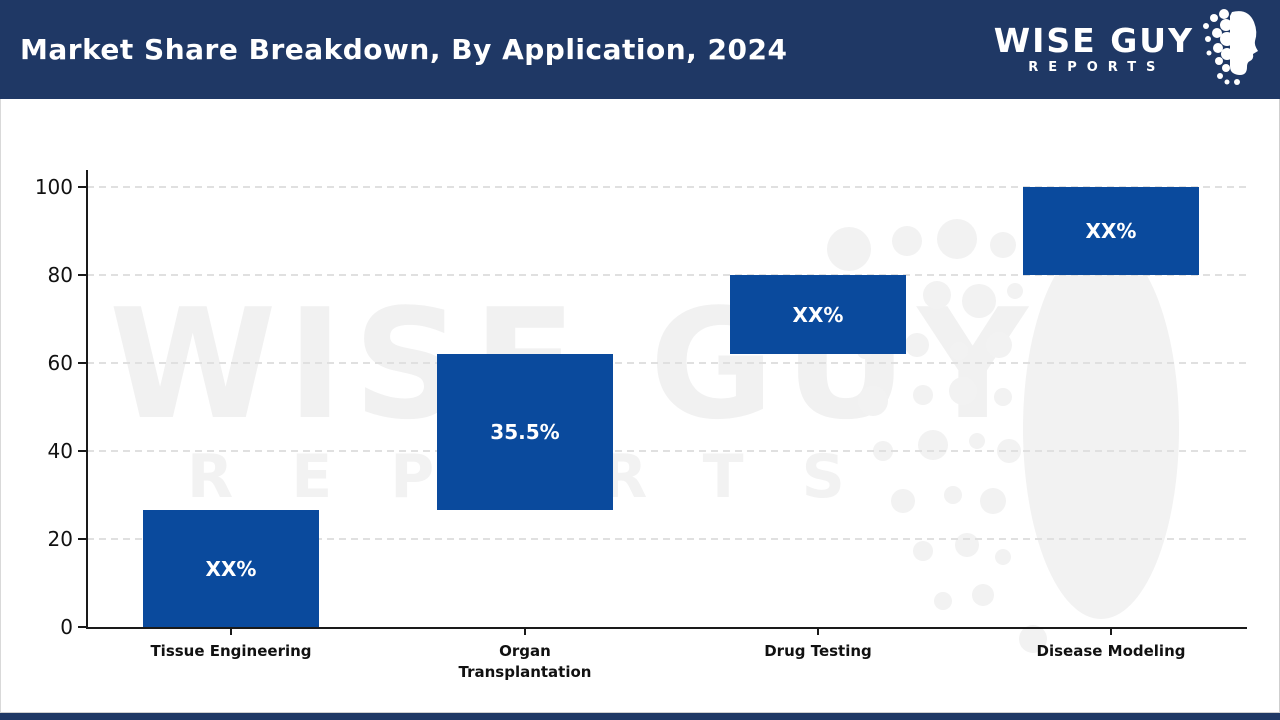  I want to click on y-tick-label-60: 60, so click(60, 363).